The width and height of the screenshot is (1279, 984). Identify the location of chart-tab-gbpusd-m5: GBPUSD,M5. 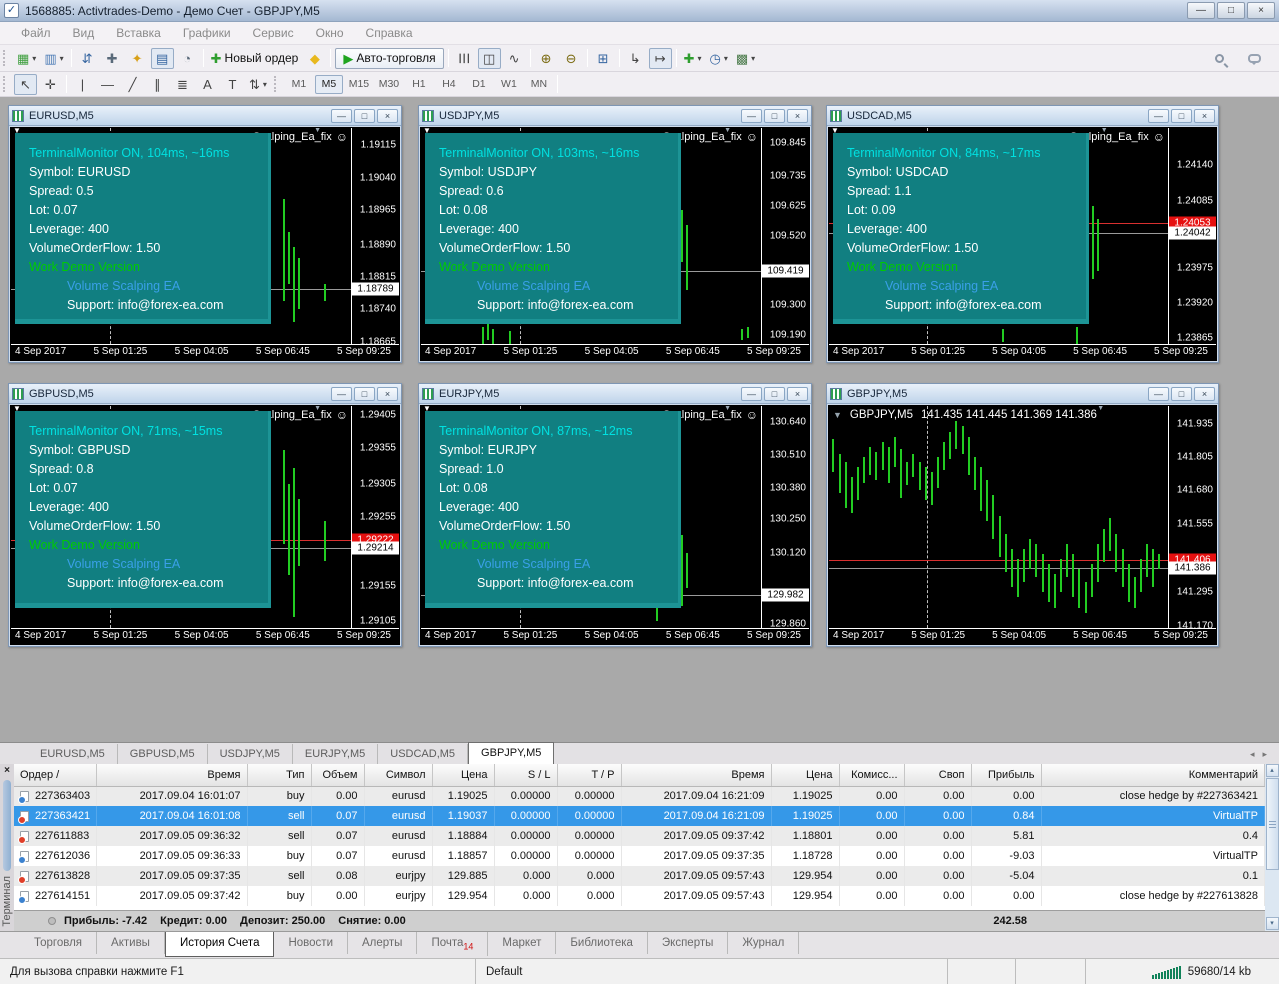
(163, 754).